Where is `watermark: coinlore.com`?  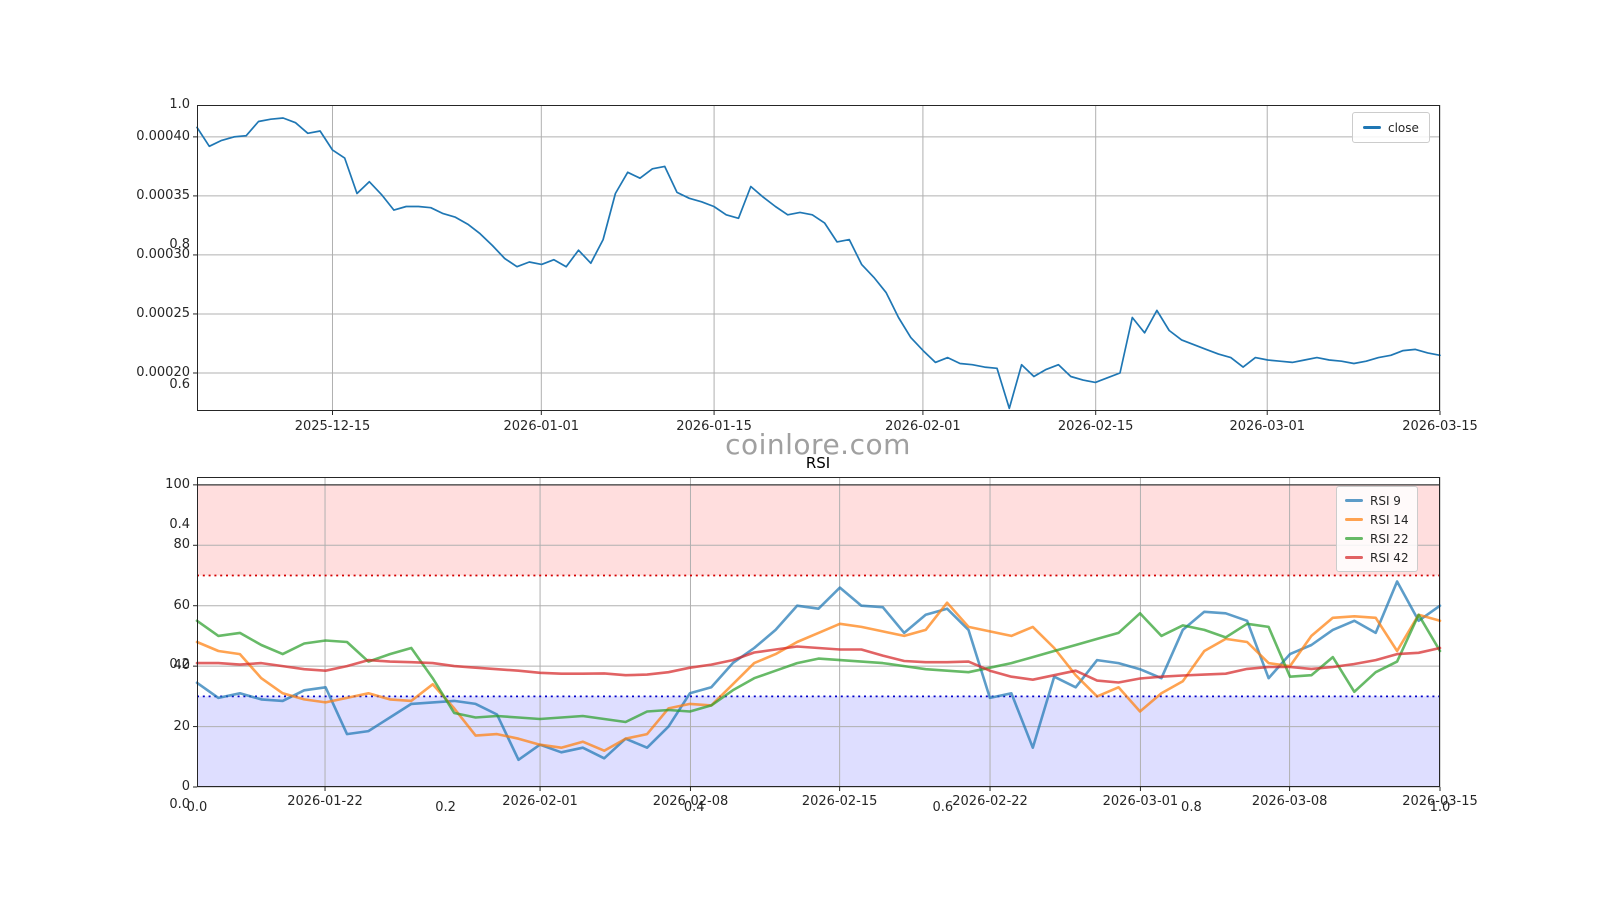 watermark: coinlore.com is located at coordinates (818, 444).